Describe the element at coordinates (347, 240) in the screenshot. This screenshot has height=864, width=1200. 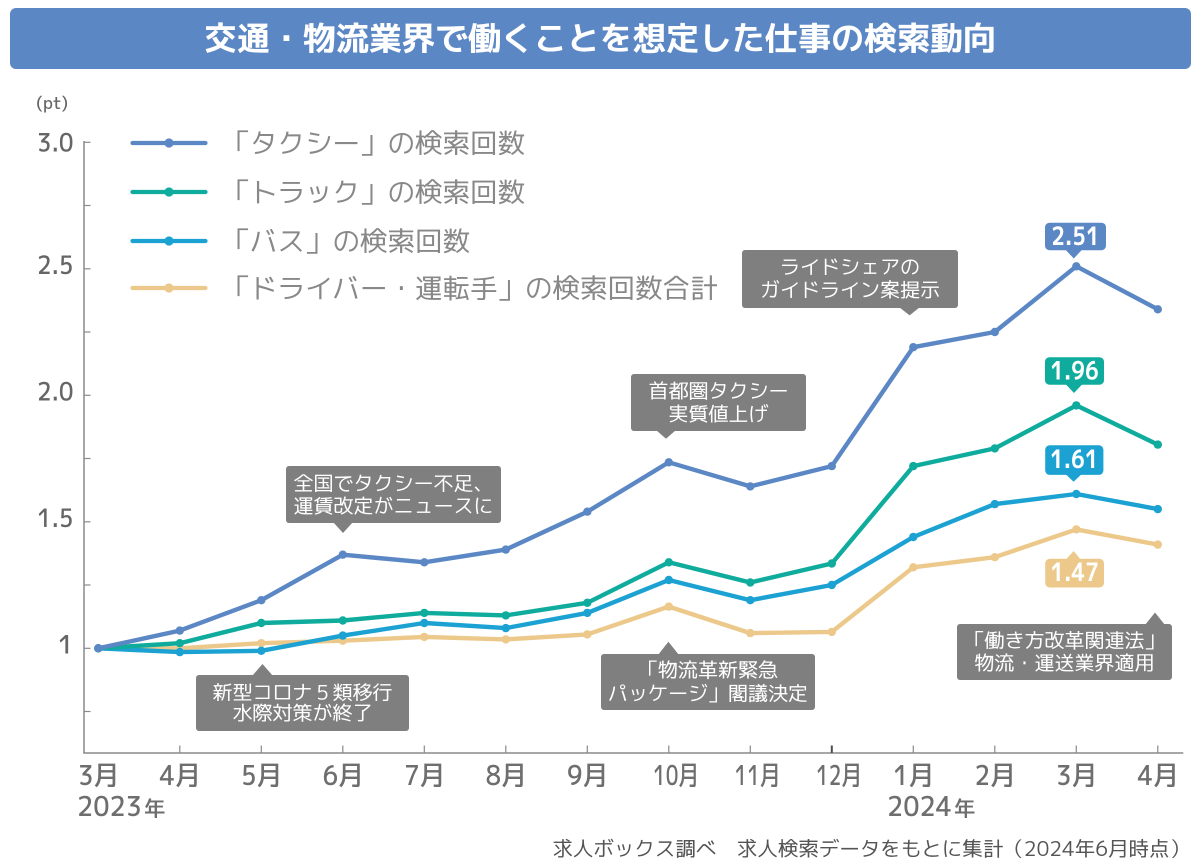
I see `svg-text: 「バス」の検索回数` at that location.